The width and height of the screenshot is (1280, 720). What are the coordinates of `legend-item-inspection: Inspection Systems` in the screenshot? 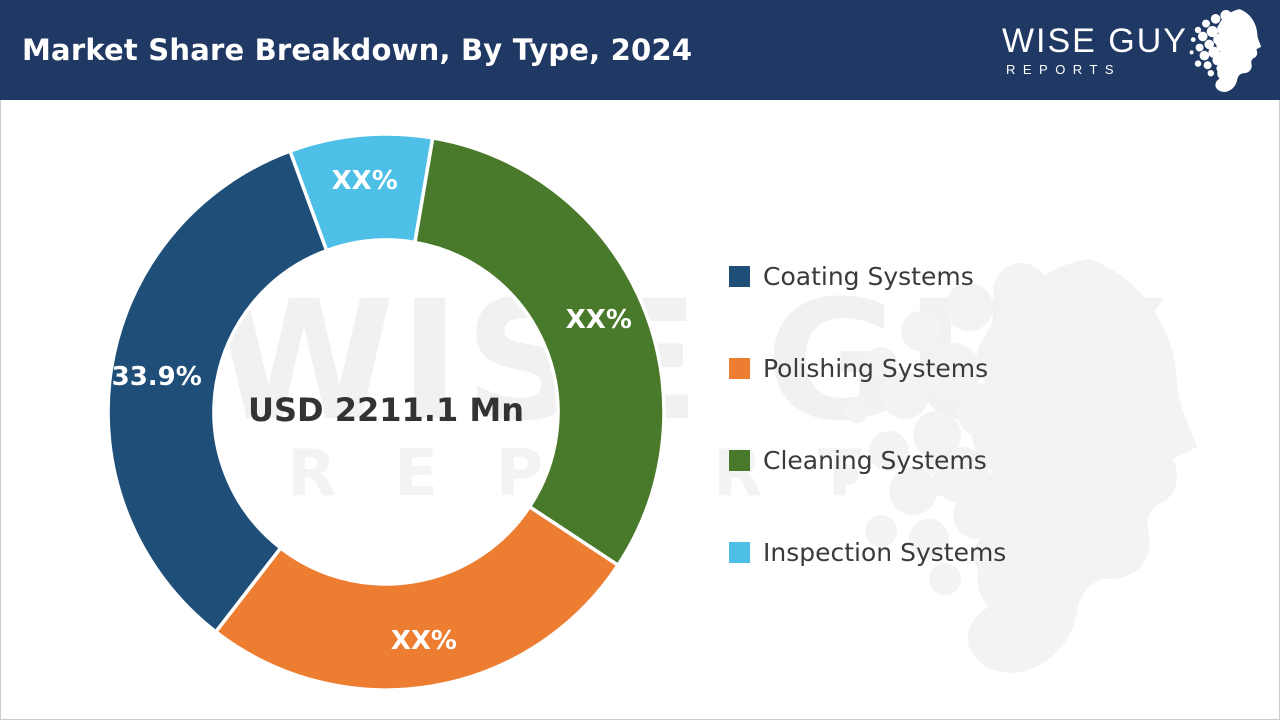 It's located at (867, 552).